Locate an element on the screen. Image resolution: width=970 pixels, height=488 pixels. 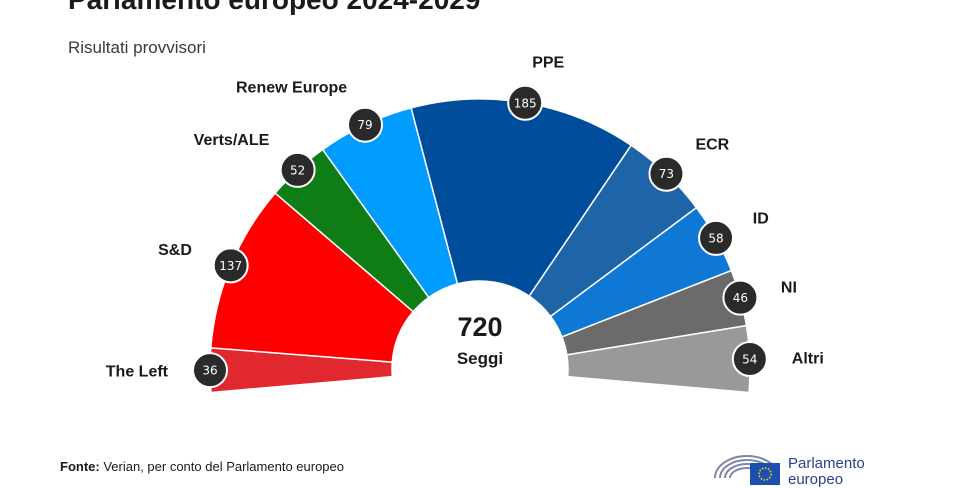
segment-s-d is located at coordinates (312, 277).